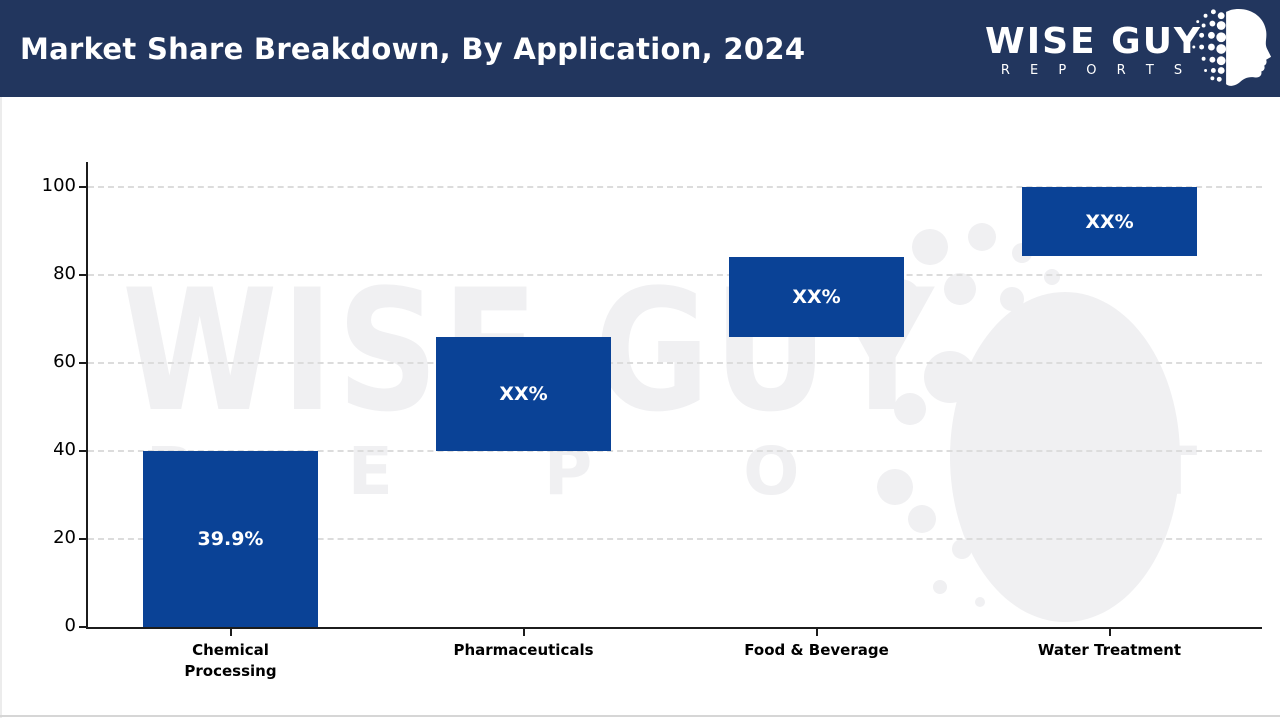  What do you see at coordinates (523, 650) in the screenshot?
I see `x-category-label: Pharmaceuticals` at bounding box center [523, 650].